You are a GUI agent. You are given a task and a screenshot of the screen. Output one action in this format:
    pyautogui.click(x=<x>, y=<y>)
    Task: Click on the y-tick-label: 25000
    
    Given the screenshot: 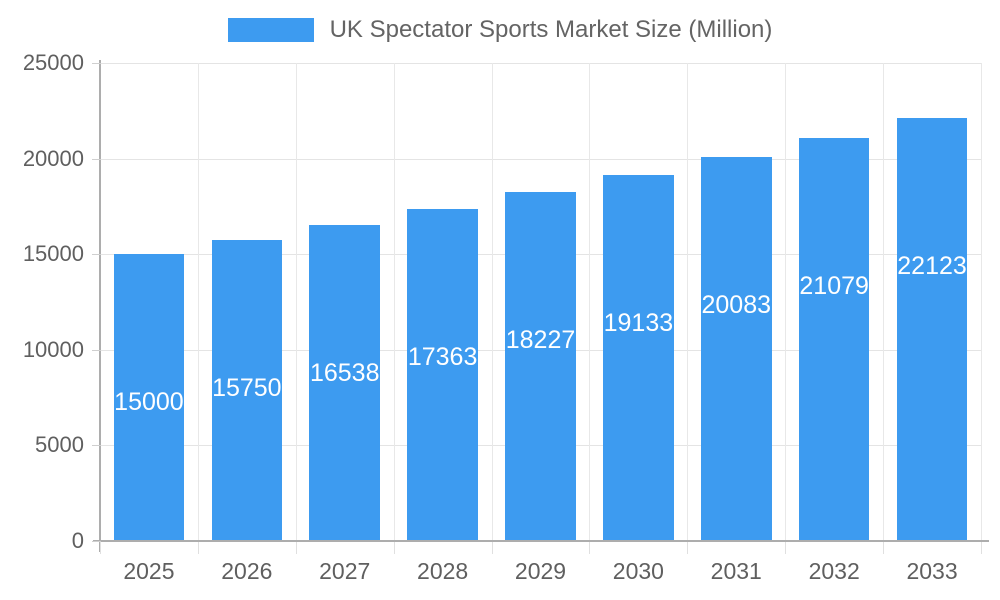 What is the action you would take?
    pyautogui.click(x=53, y=62)
    